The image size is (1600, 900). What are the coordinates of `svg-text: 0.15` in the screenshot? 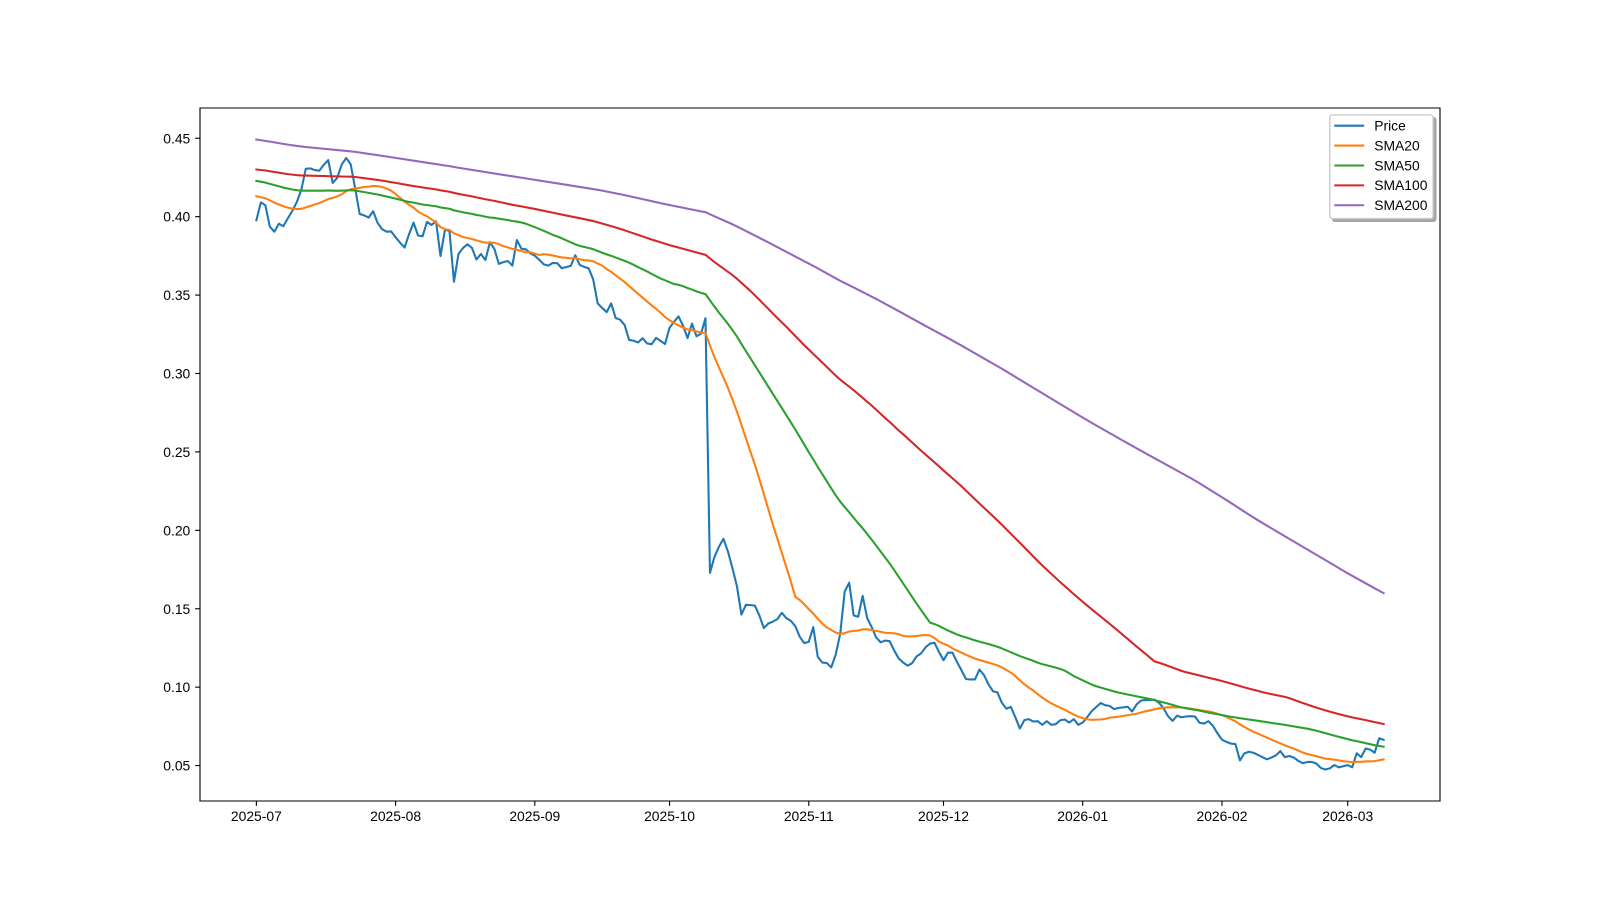 It's located at (176, 609).